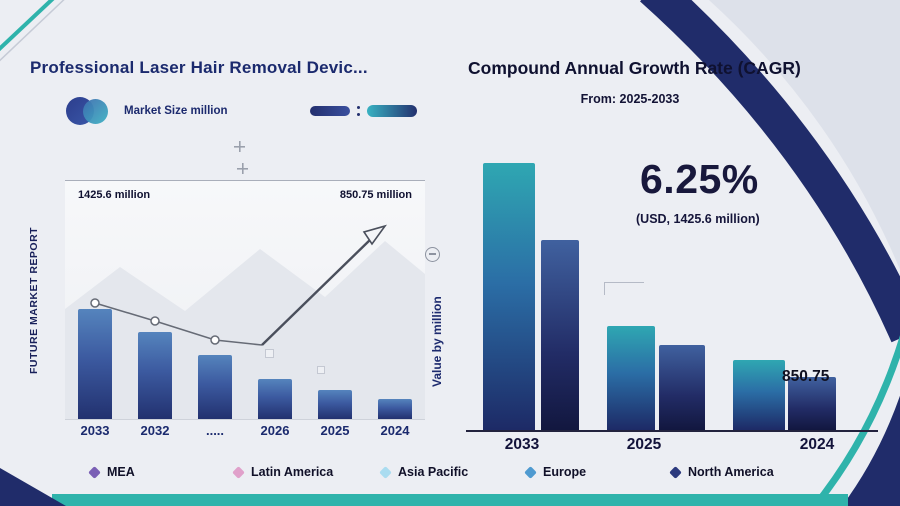 This screenshot has height=506, width=900. What do you see at coordinates (317, 291) in the screenshot?
I see `arrow-shaft` at bounding box center [317, 291].